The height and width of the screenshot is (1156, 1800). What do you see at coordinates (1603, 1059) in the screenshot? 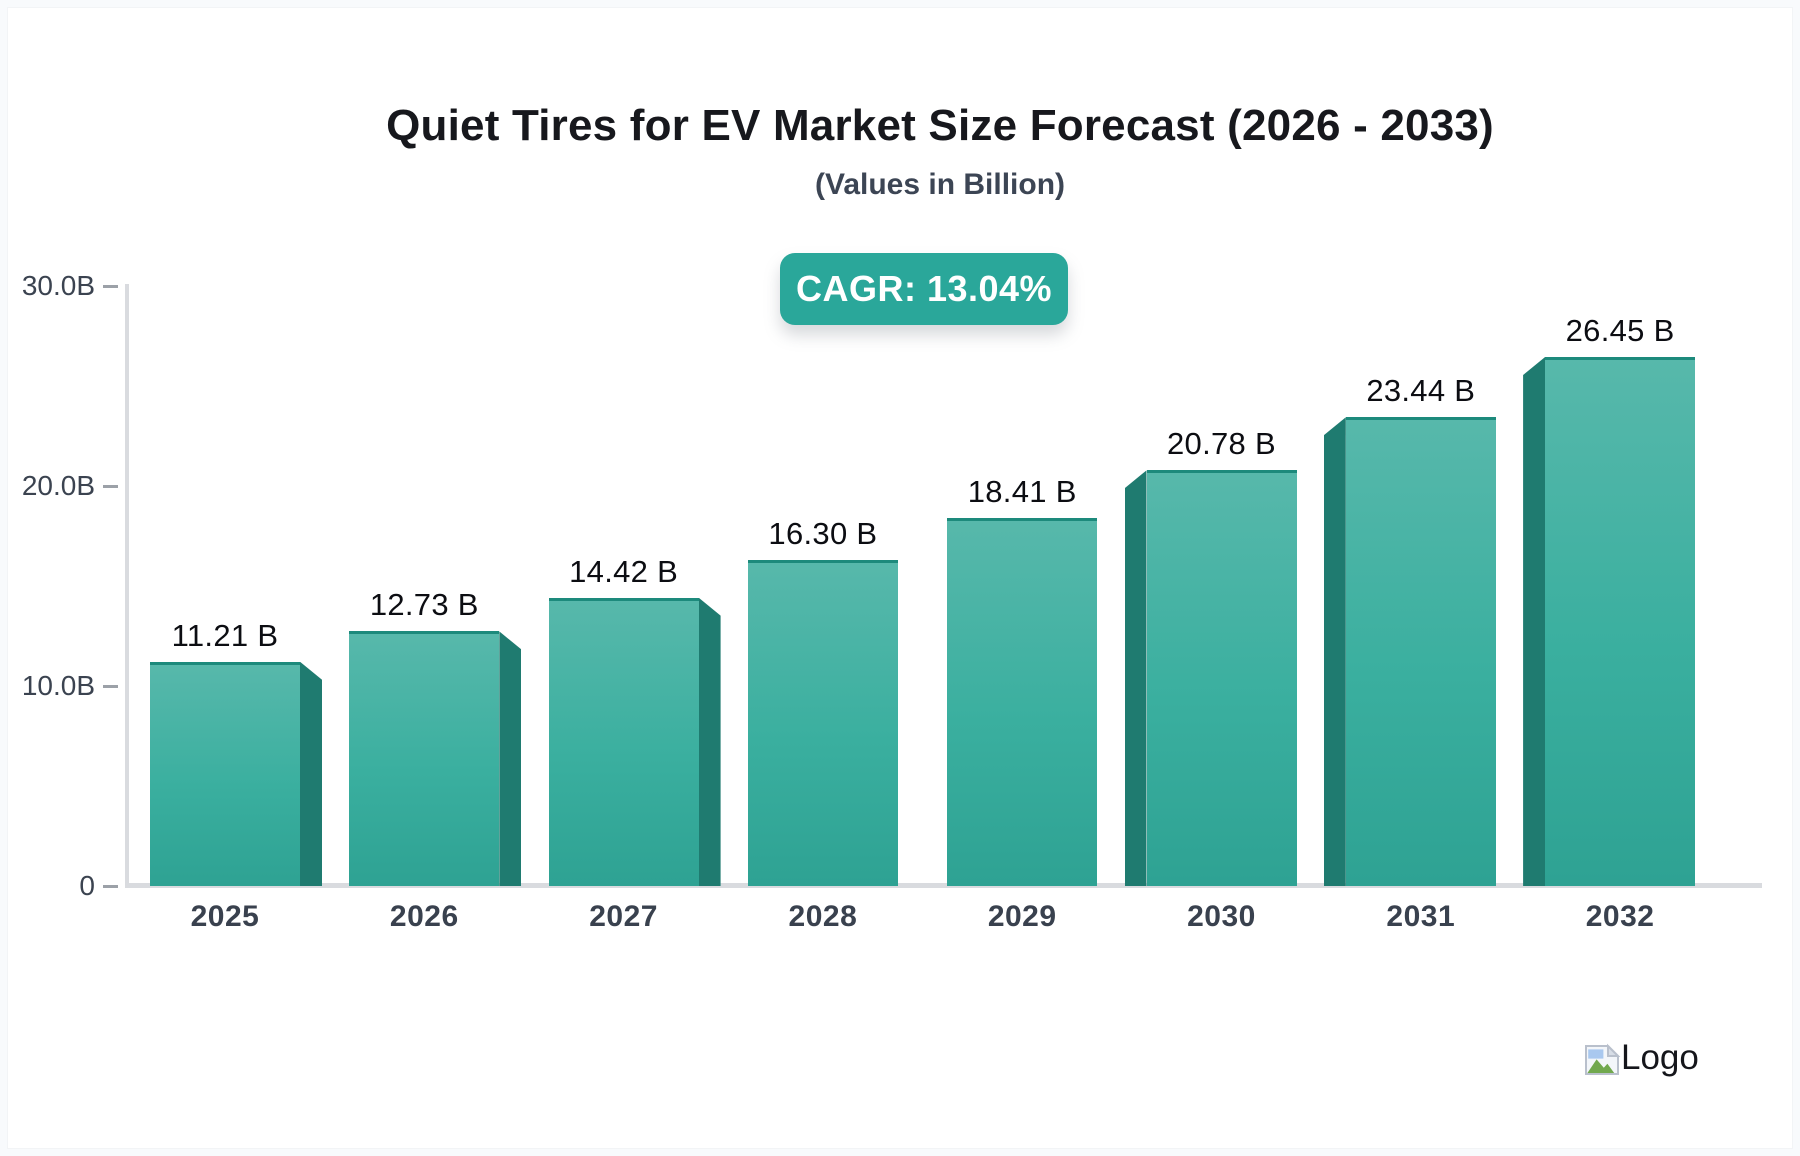
I see `broken-image-icon` at bounding box center [1603, 1059].